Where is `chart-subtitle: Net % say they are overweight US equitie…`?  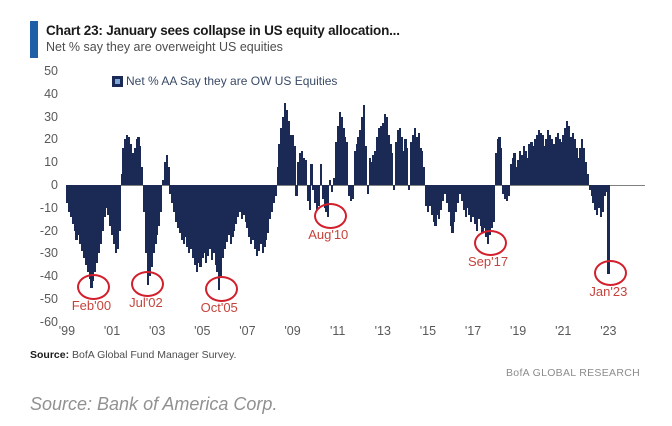 chart-subtitle: Net % say they are overweight US equitie… is located at coordinates (164, 47).